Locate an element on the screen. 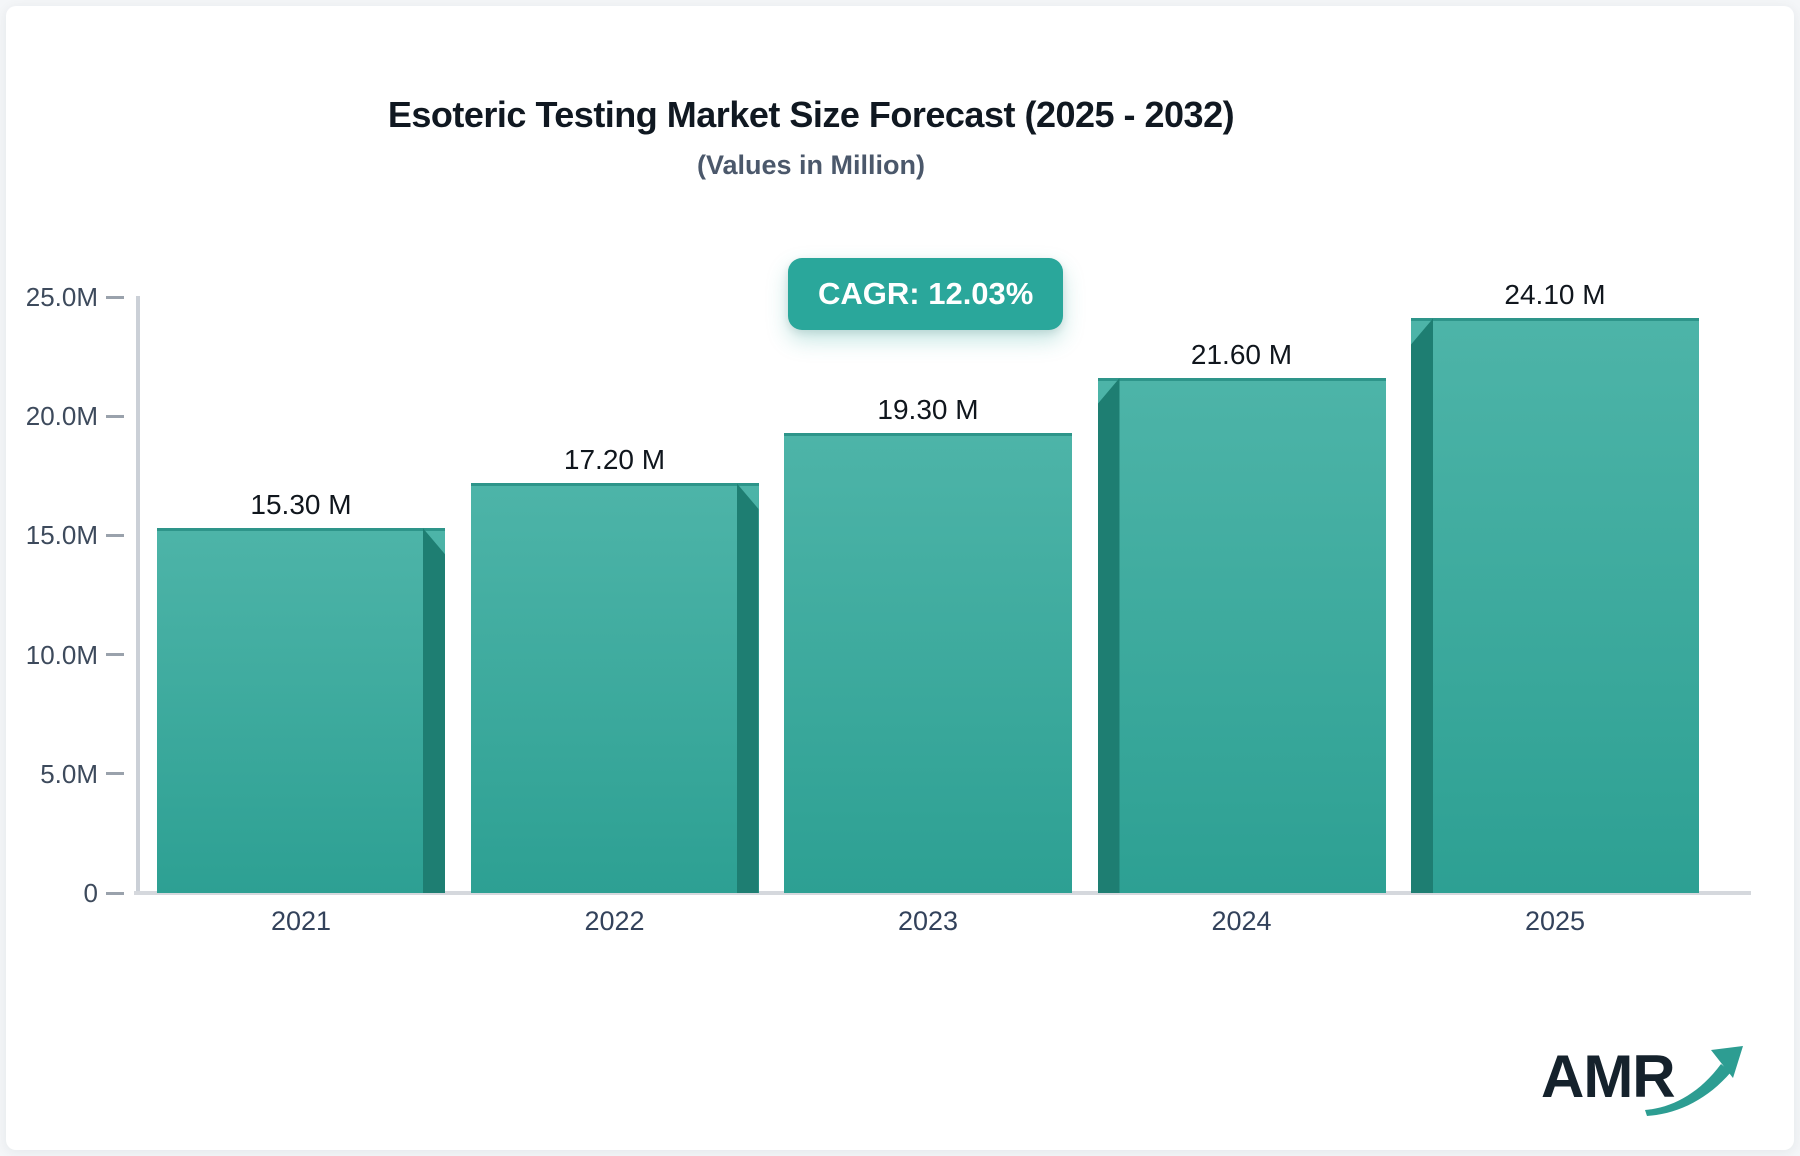  y-tick-label: 10.0M is located at coordinates (61, 654).